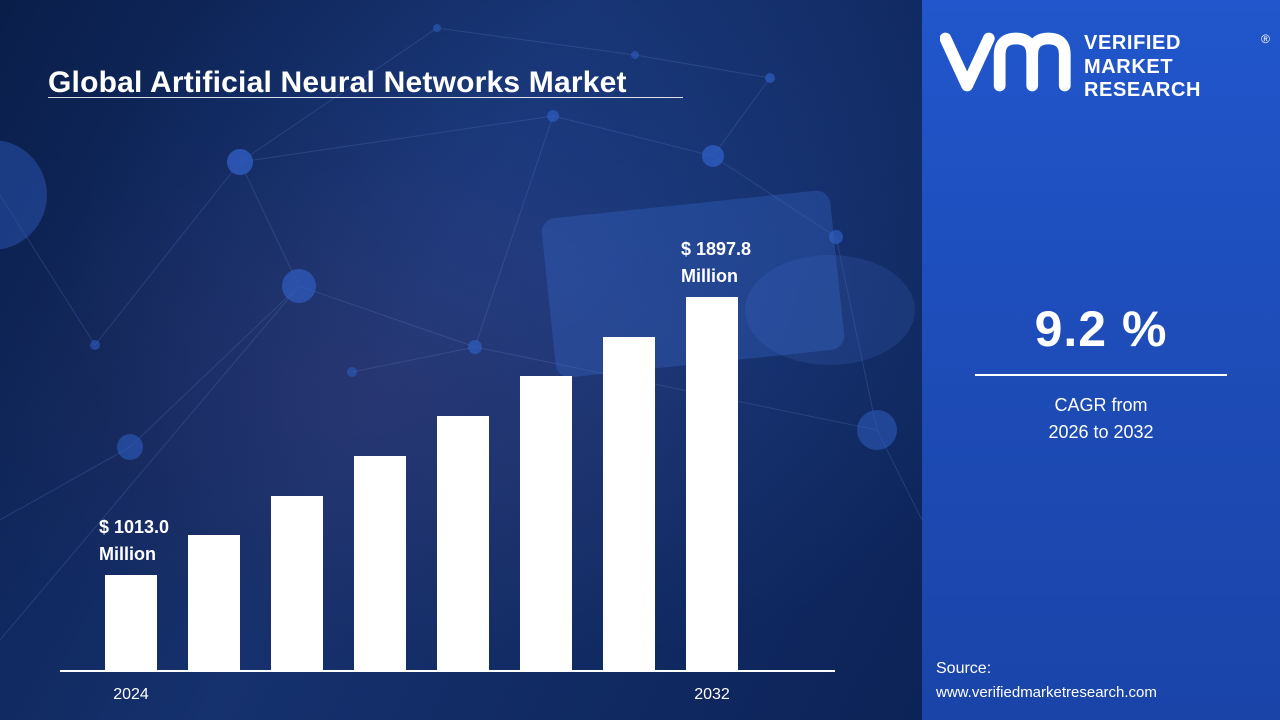 The image size is (1280, 720). I want to click on x-tick-2032: 2032, so click(712, 694).